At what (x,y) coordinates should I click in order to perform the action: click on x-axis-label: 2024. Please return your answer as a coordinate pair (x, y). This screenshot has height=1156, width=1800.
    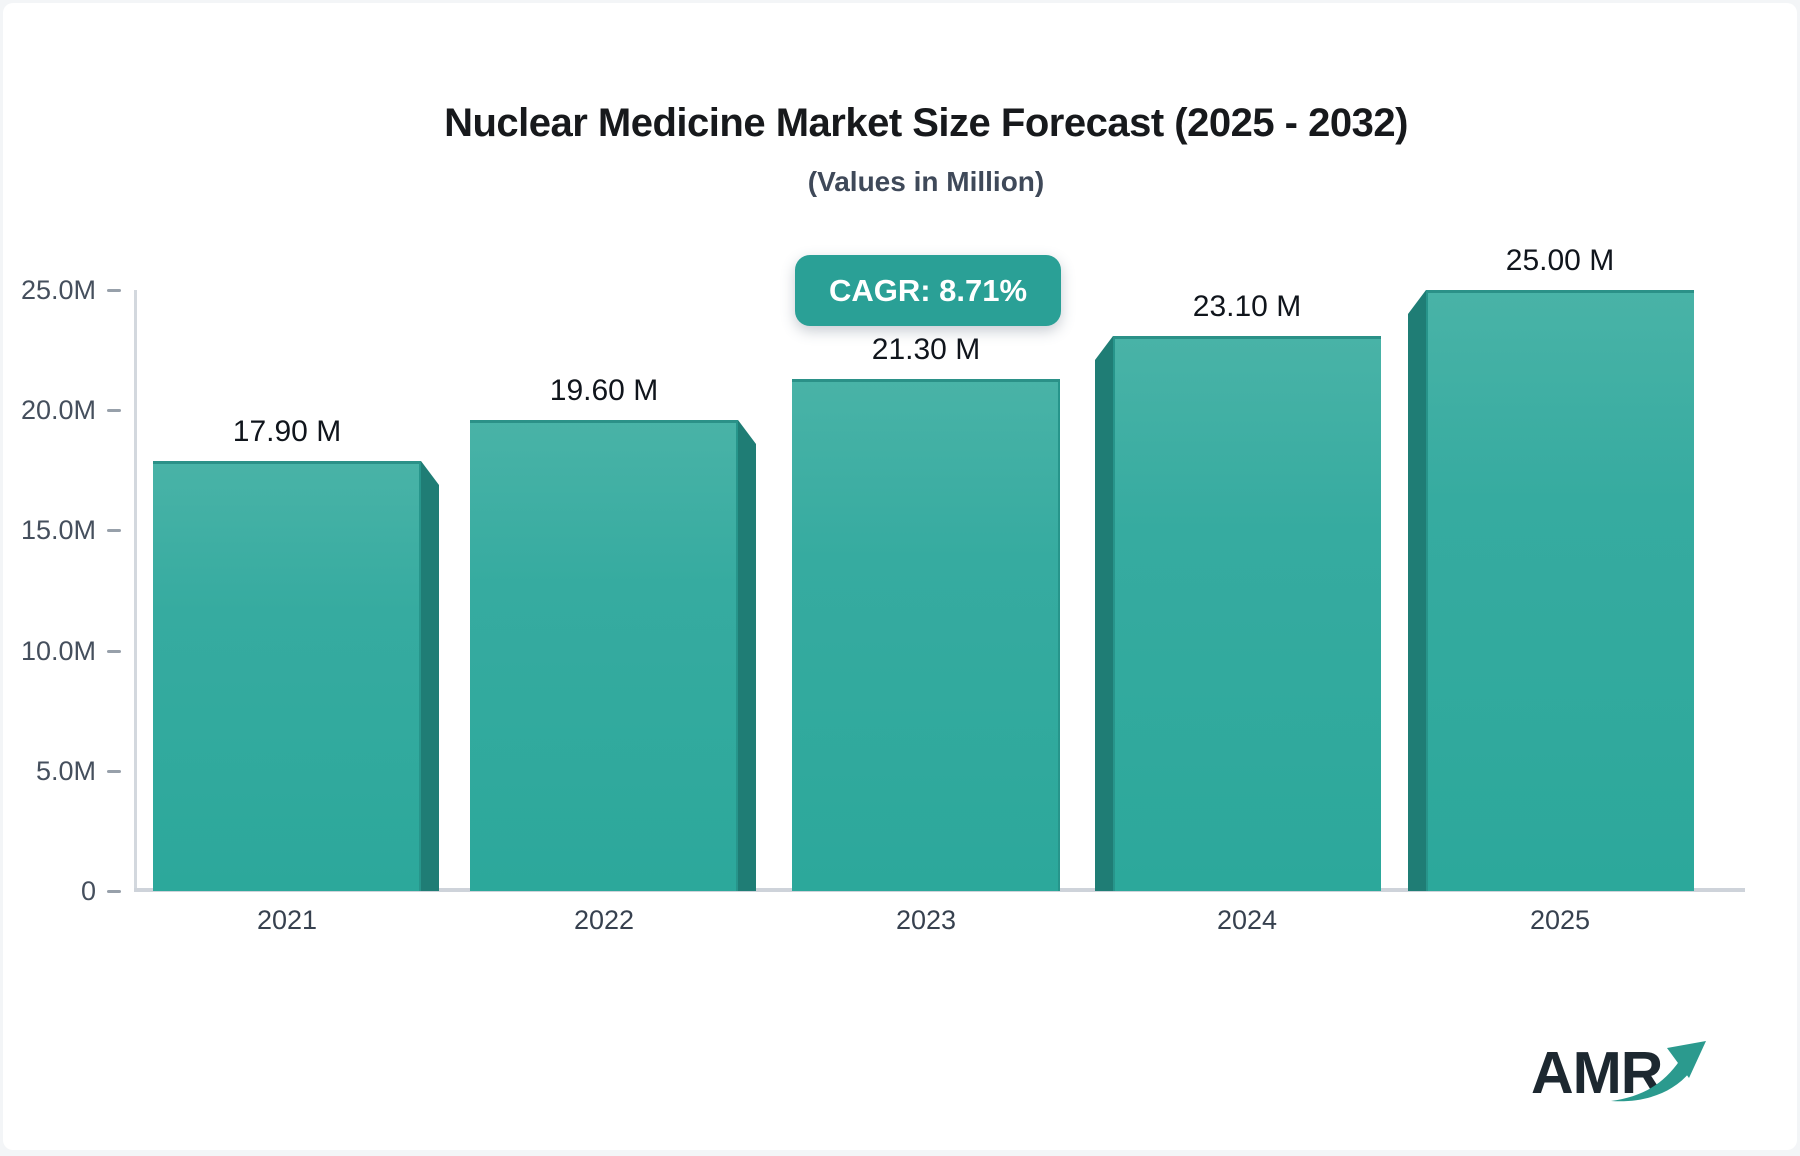
    Looking at the image, I should click on (1247, 920).